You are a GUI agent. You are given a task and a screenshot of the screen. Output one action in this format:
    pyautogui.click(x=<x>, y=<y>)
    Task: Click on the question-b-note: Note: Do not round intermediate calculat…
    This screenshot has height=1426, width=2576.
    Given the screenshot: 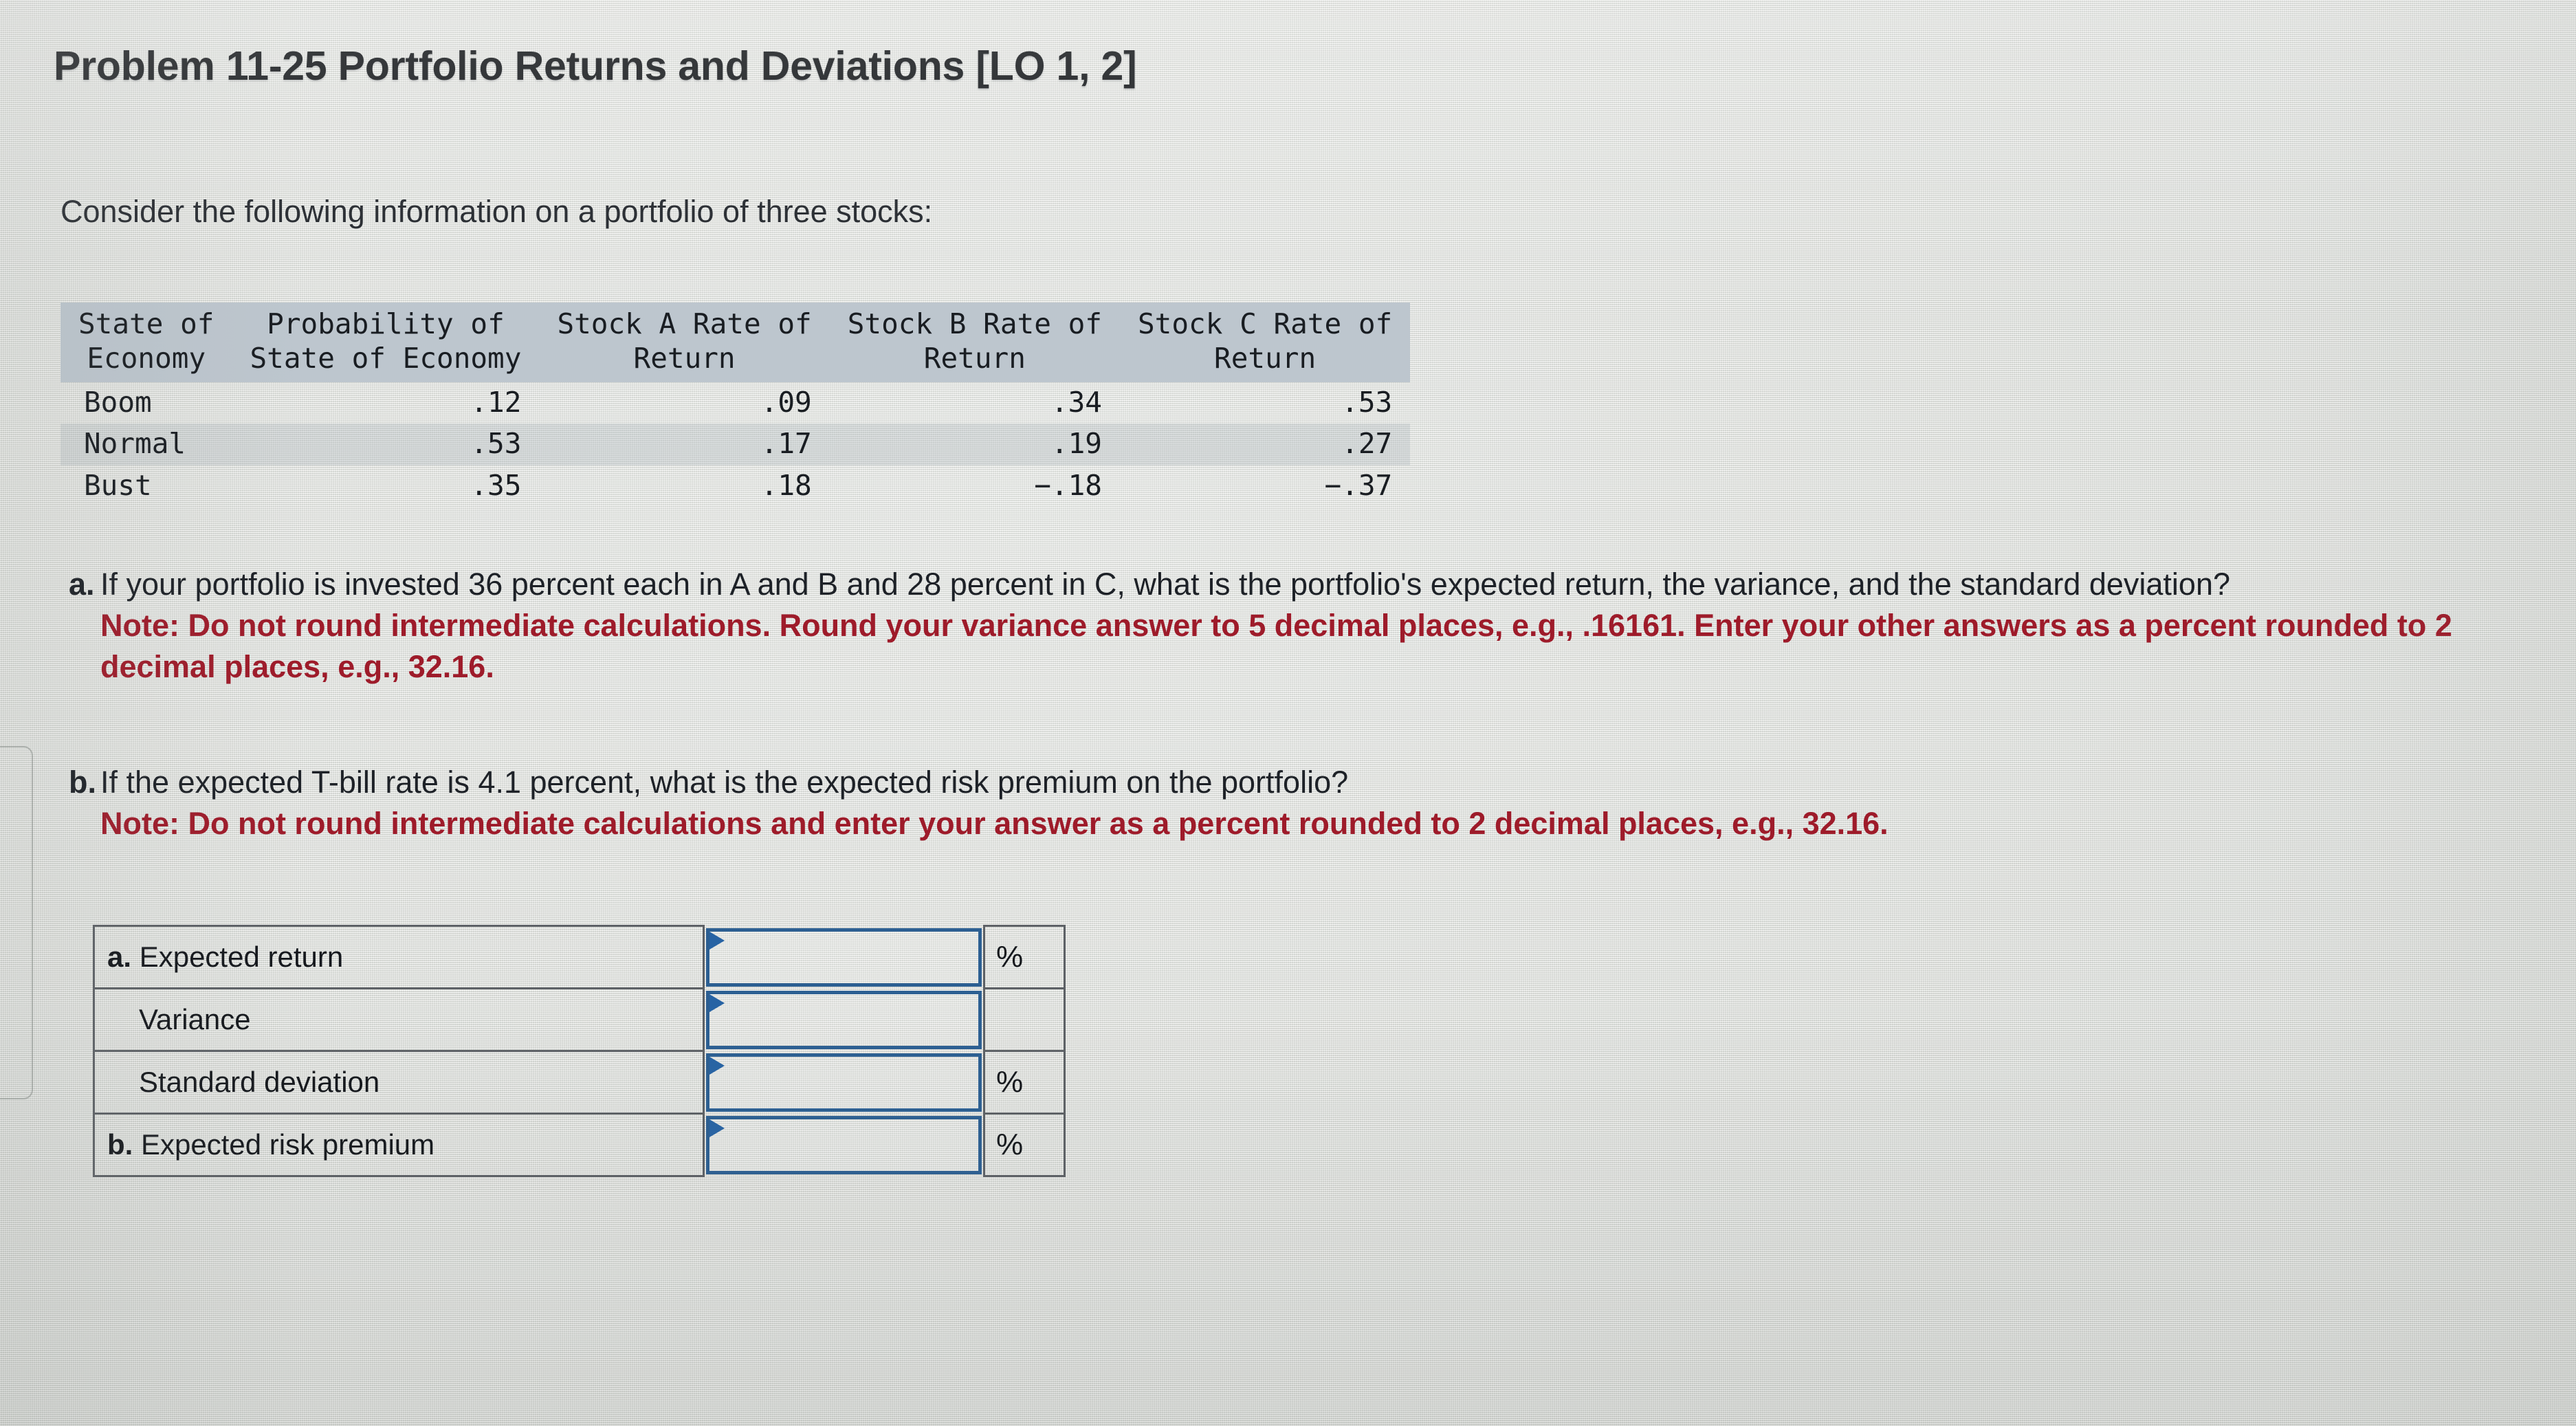 What is the action you would take?
    pyautogui.click(x=994, y=823)
    